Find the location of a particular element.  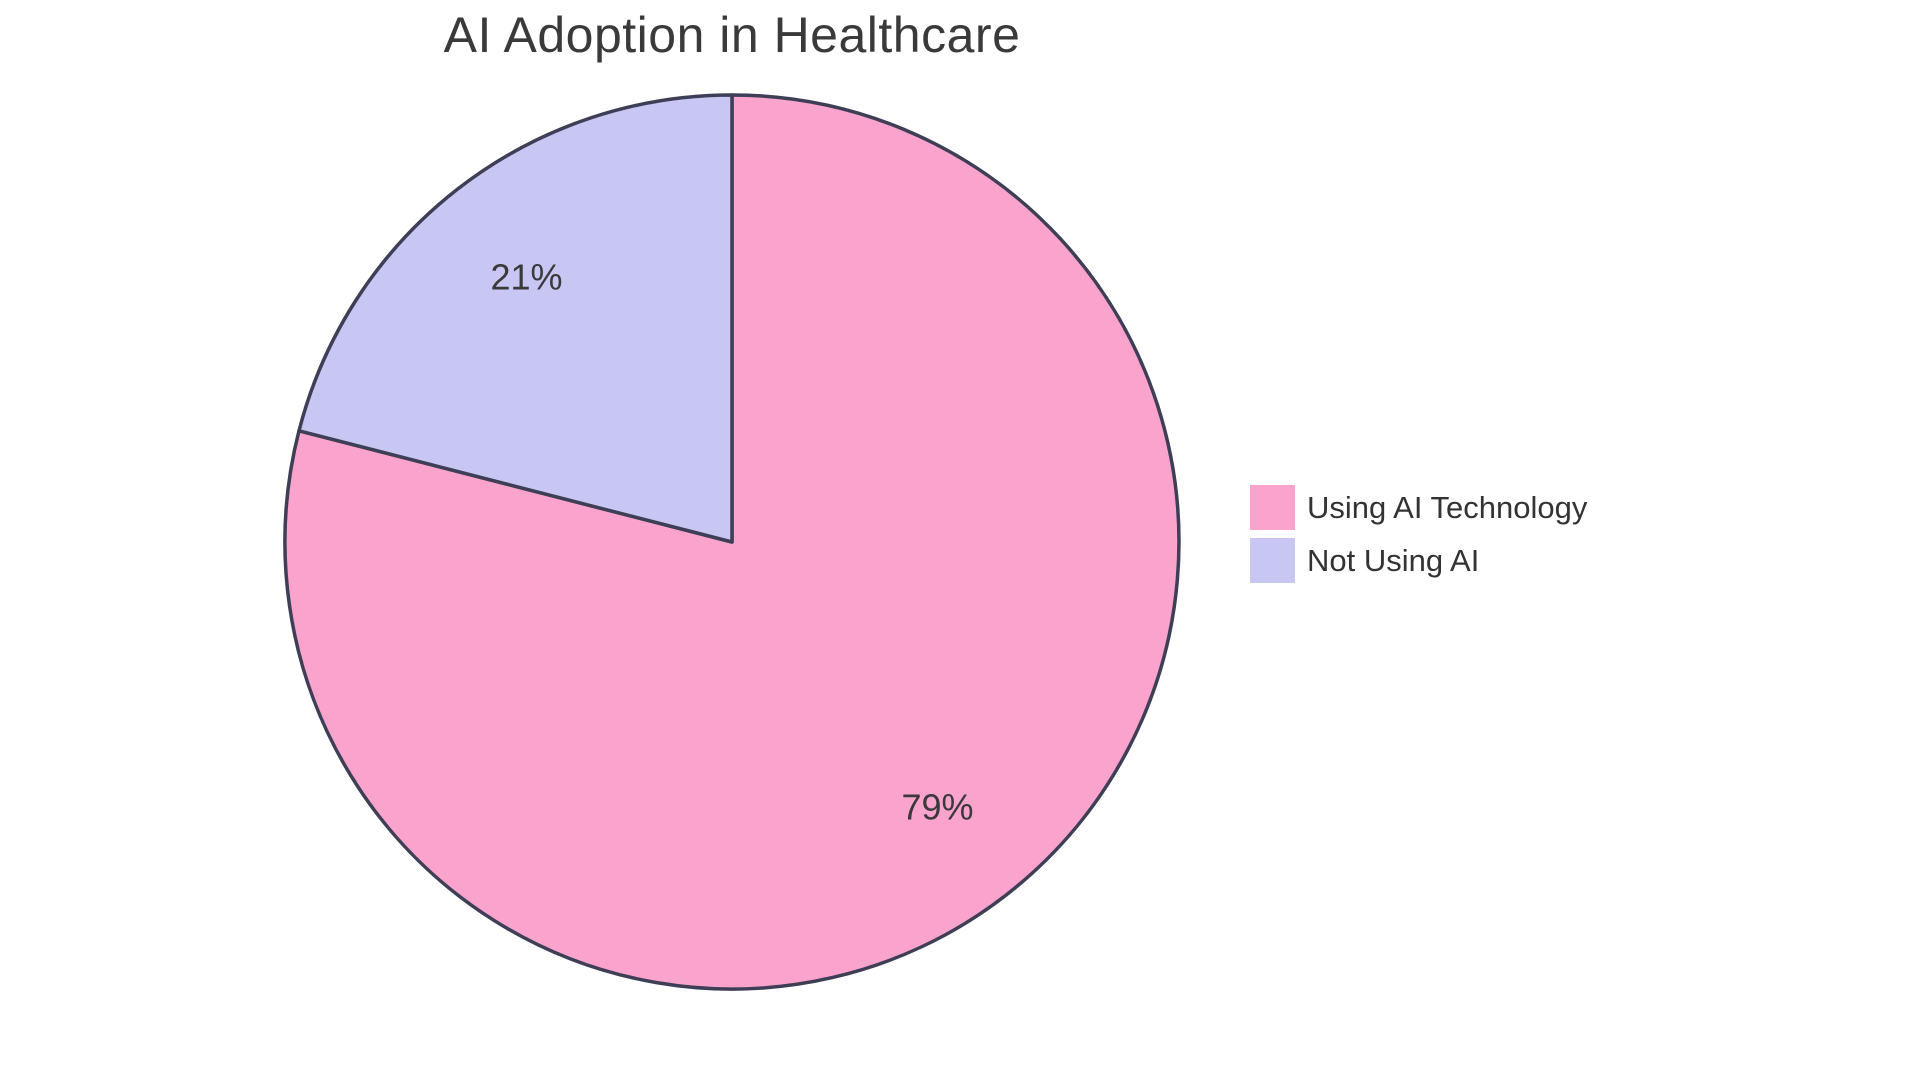

legend-item-not-using-ai: Not Using AI is located at coordinates (1418, 560).